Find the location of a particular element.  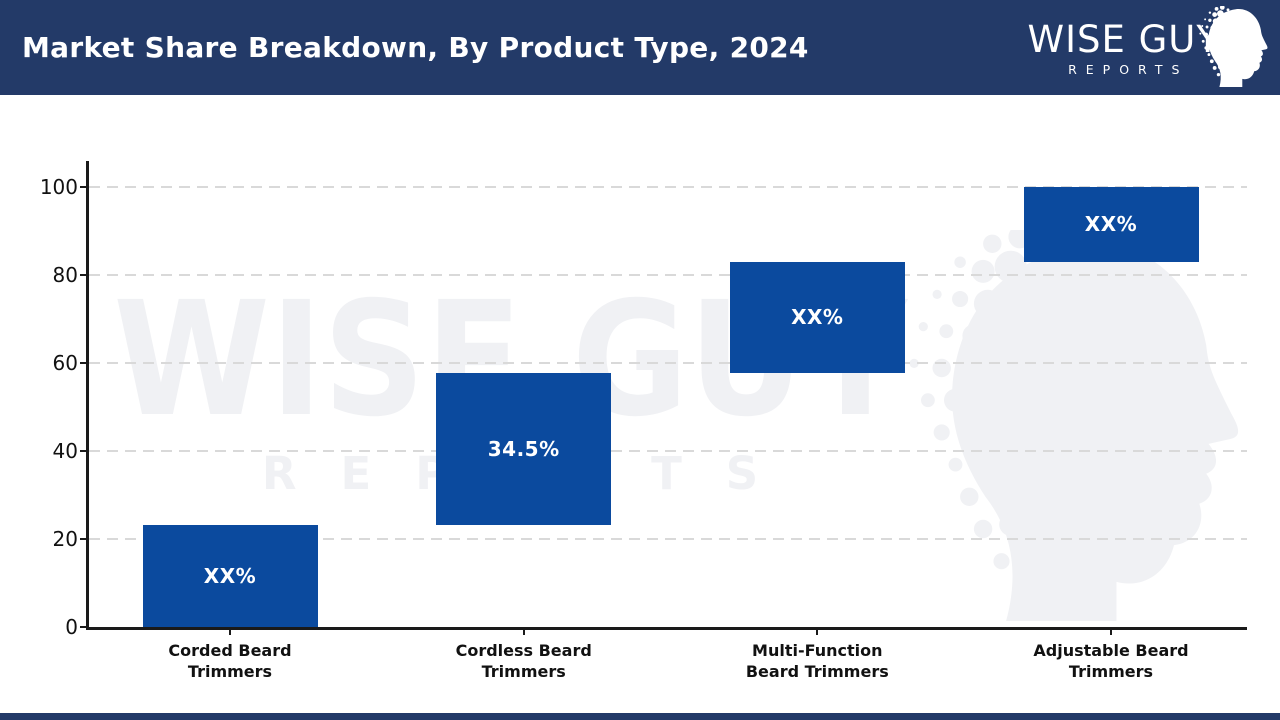

brand-text: WISE GUY REPORTS is located at coordinates (1124, 49).